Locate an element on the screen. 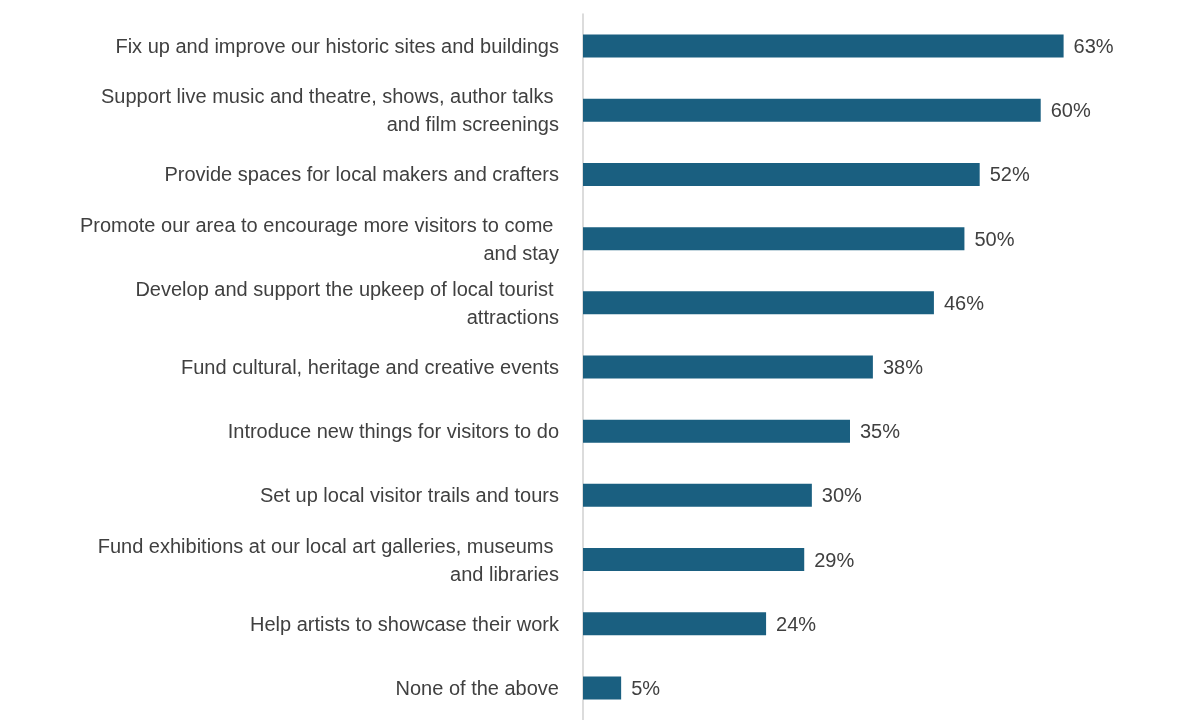 The width and height of the screenshot is (1177, 720). data-label: 52% is located at coordinates (1009, 174).